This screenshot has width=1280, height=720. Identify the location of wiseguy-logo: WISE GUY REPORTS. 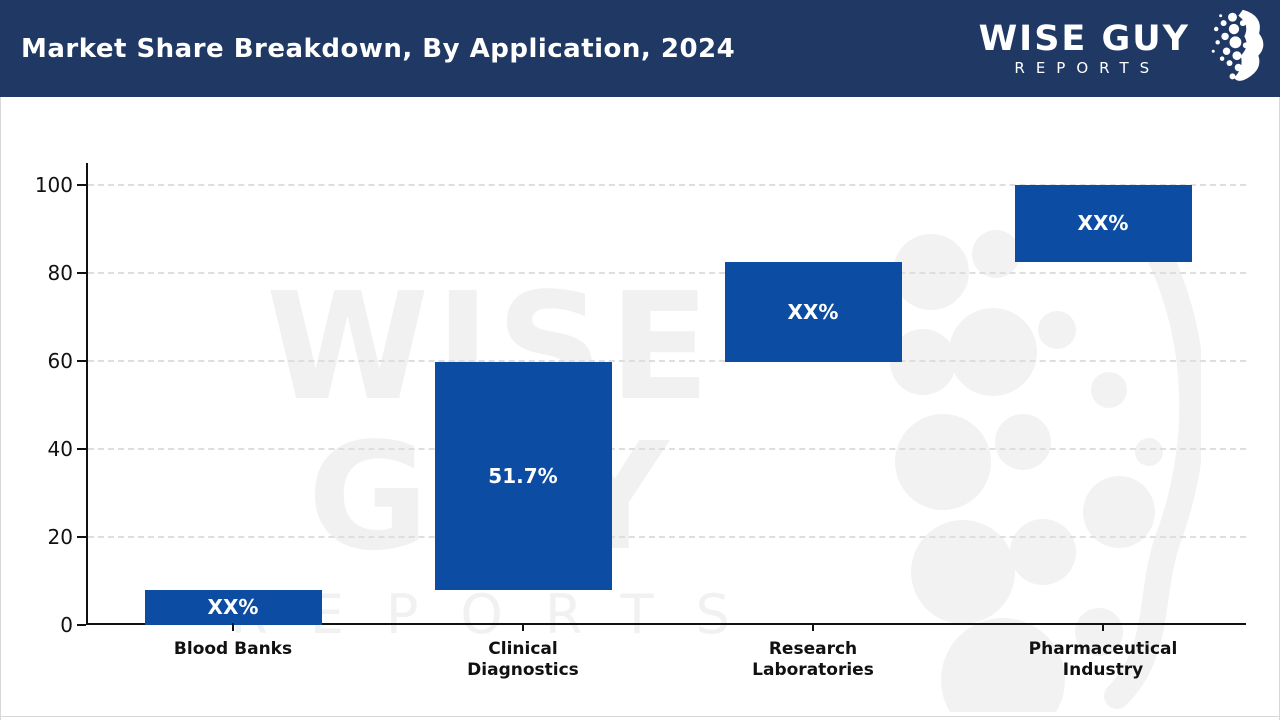
(1123, 48).